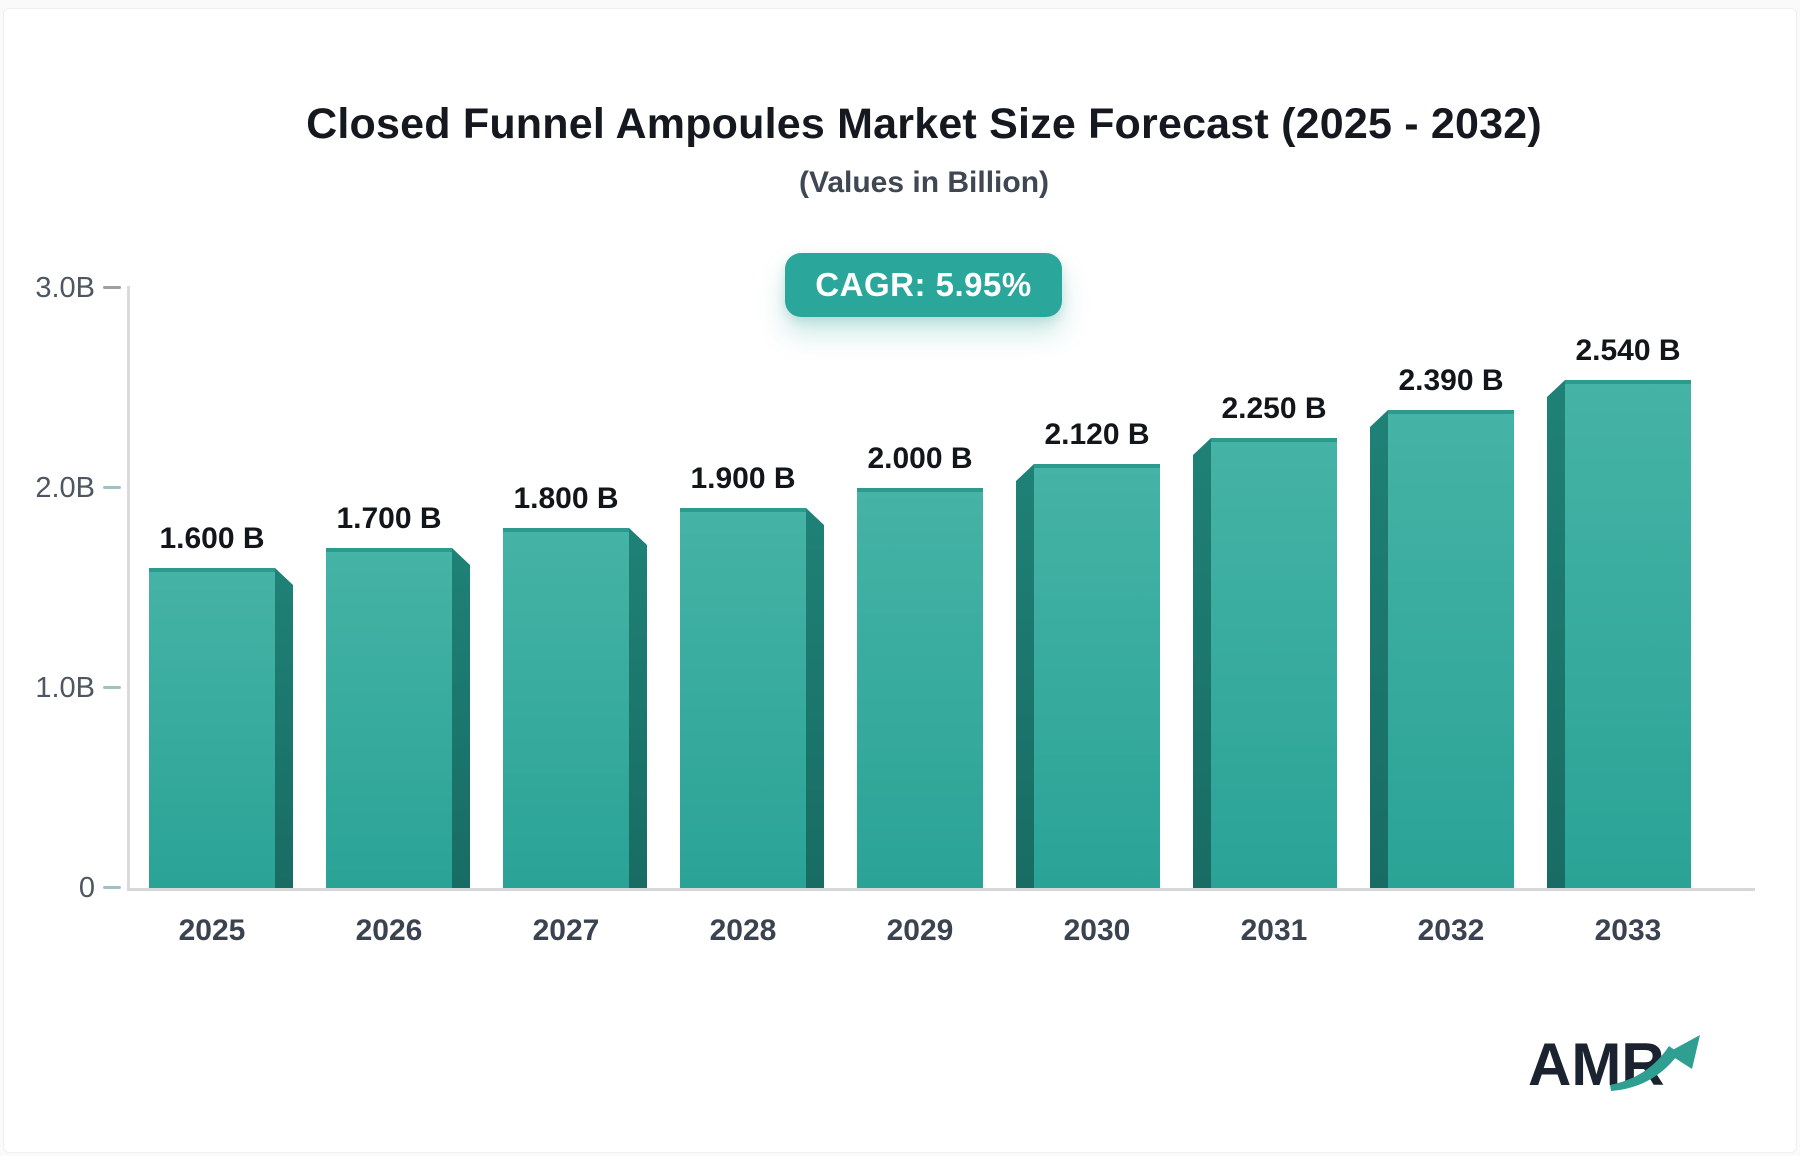  I want to click on bar-2032, so click(1451, 649).